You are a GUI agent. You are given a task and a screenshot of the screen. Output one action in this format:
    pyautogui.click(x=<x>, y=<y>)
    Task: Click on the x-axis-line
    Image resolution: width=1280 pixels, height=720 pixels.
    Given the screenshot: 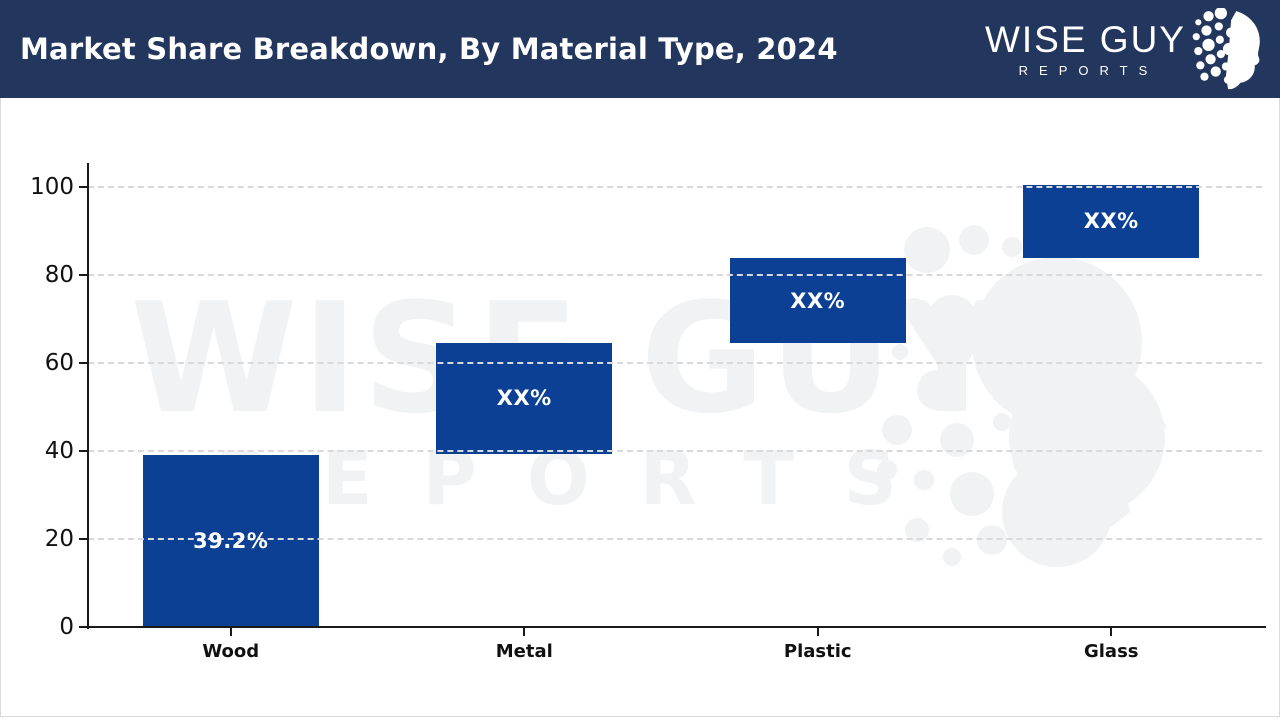 What is the action you would take?
    pyautogui.click(x=676, y=627)
    